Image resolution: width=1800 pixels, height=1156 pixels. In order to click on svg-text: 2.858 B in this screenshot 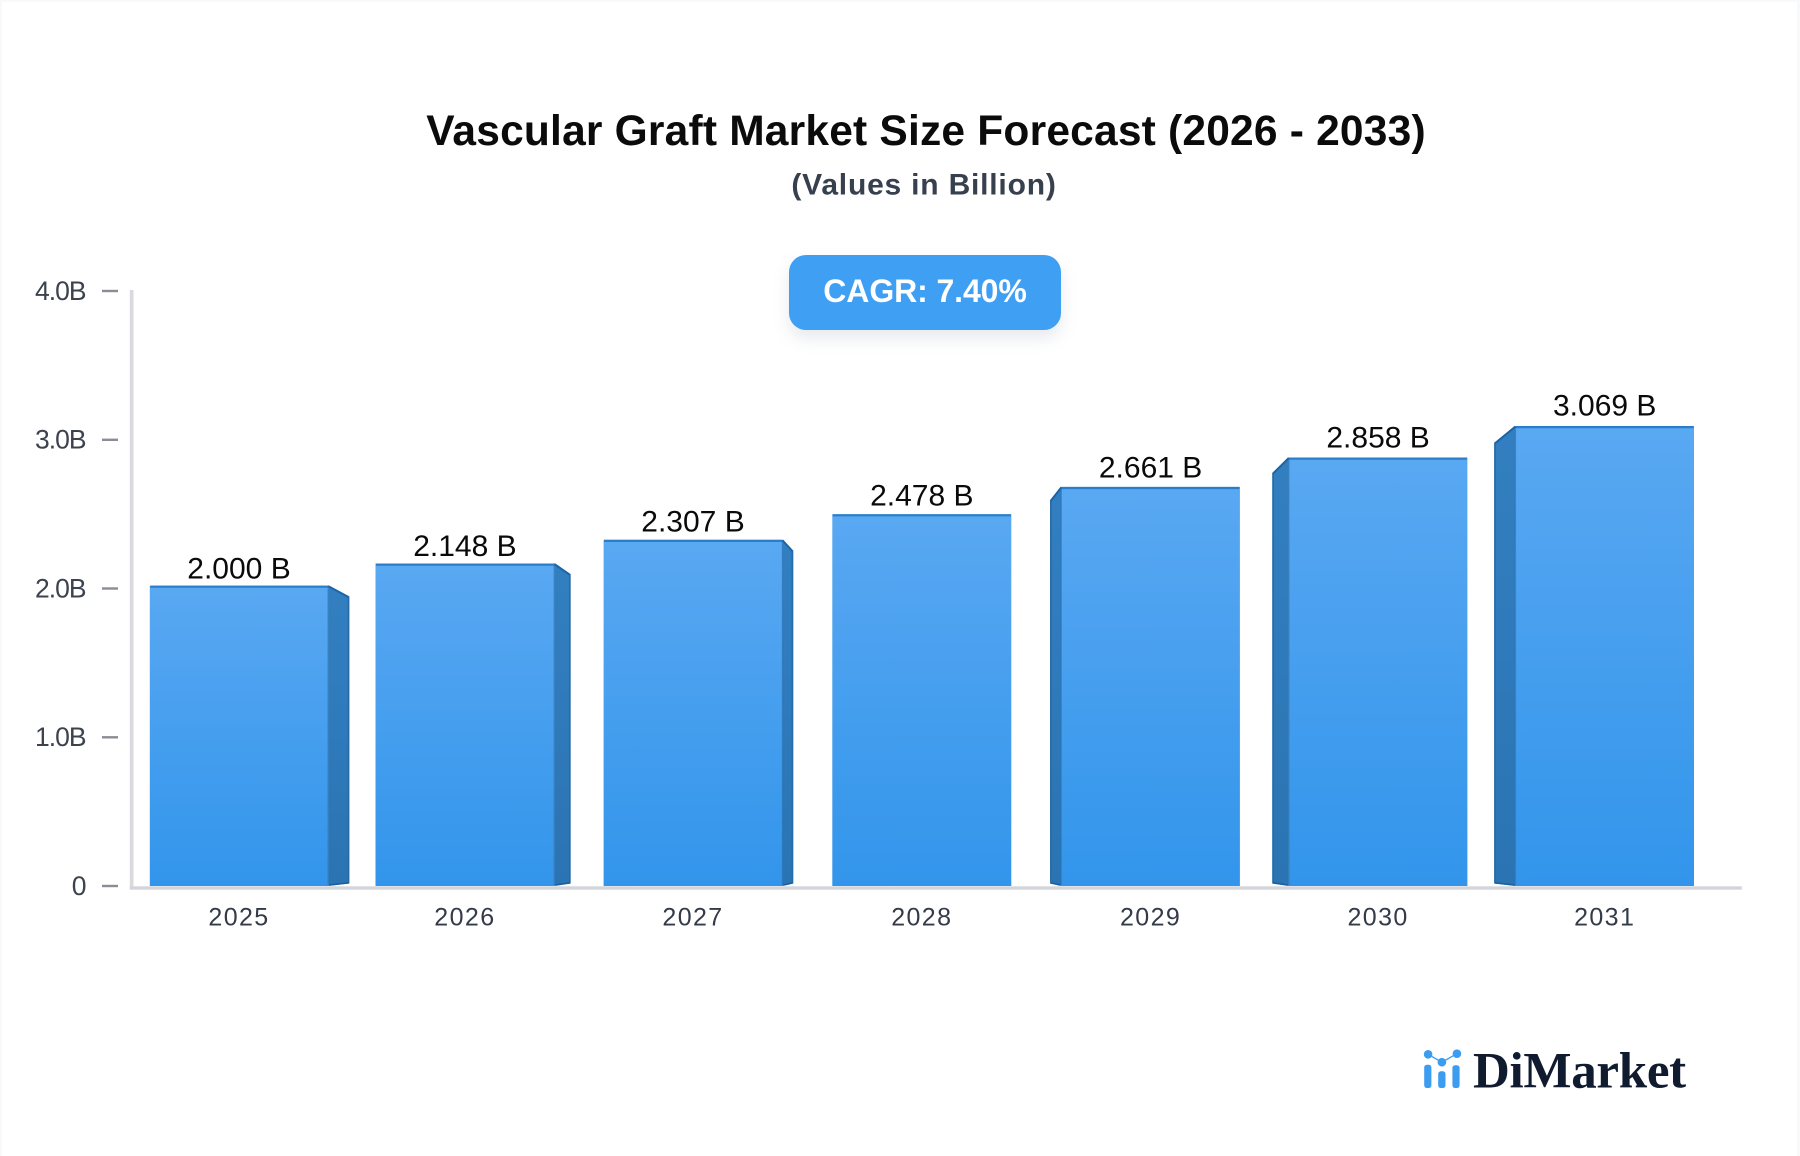, I will do `click(1377, 438)`.